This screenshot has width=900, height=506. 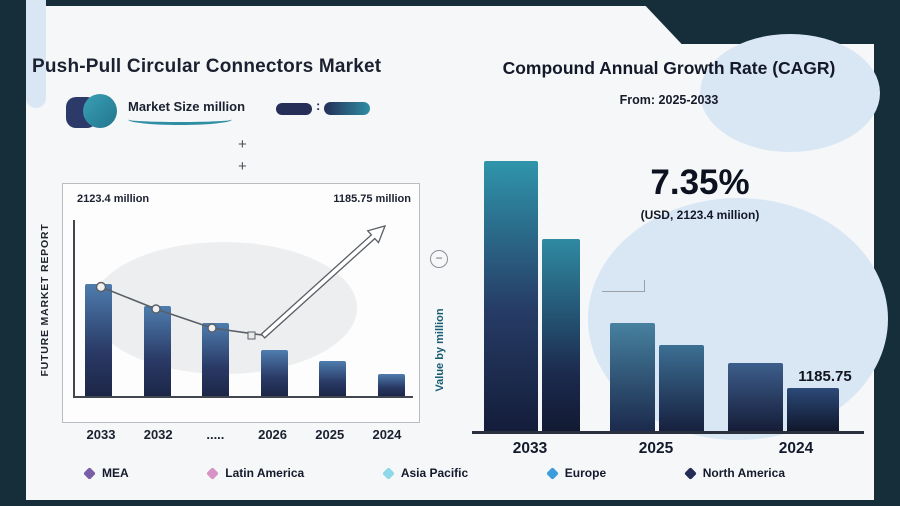 What do you see at coordinates (273, 434) in the screenshot?
I see `x-axis-label: 2026` at bounding box center [273, 434].